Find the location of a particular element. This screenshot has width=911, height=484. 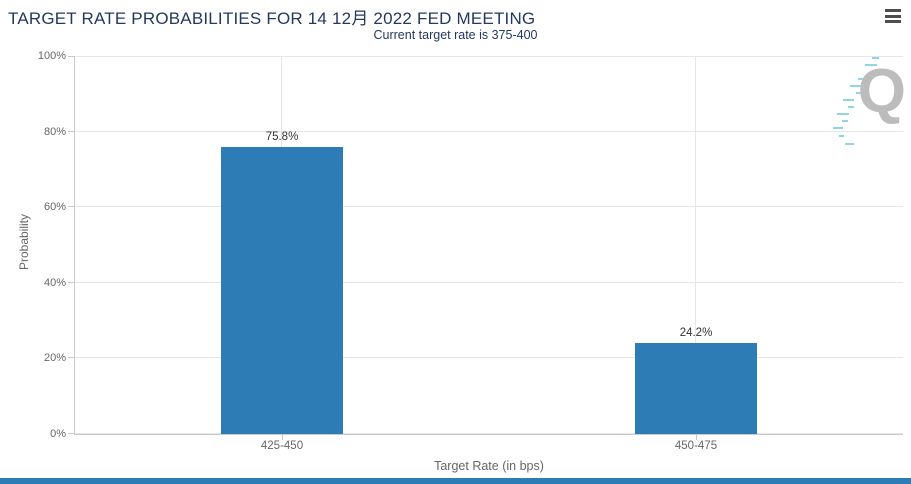

x-tick-label: 425-450 is located at coordinates (282, 446).